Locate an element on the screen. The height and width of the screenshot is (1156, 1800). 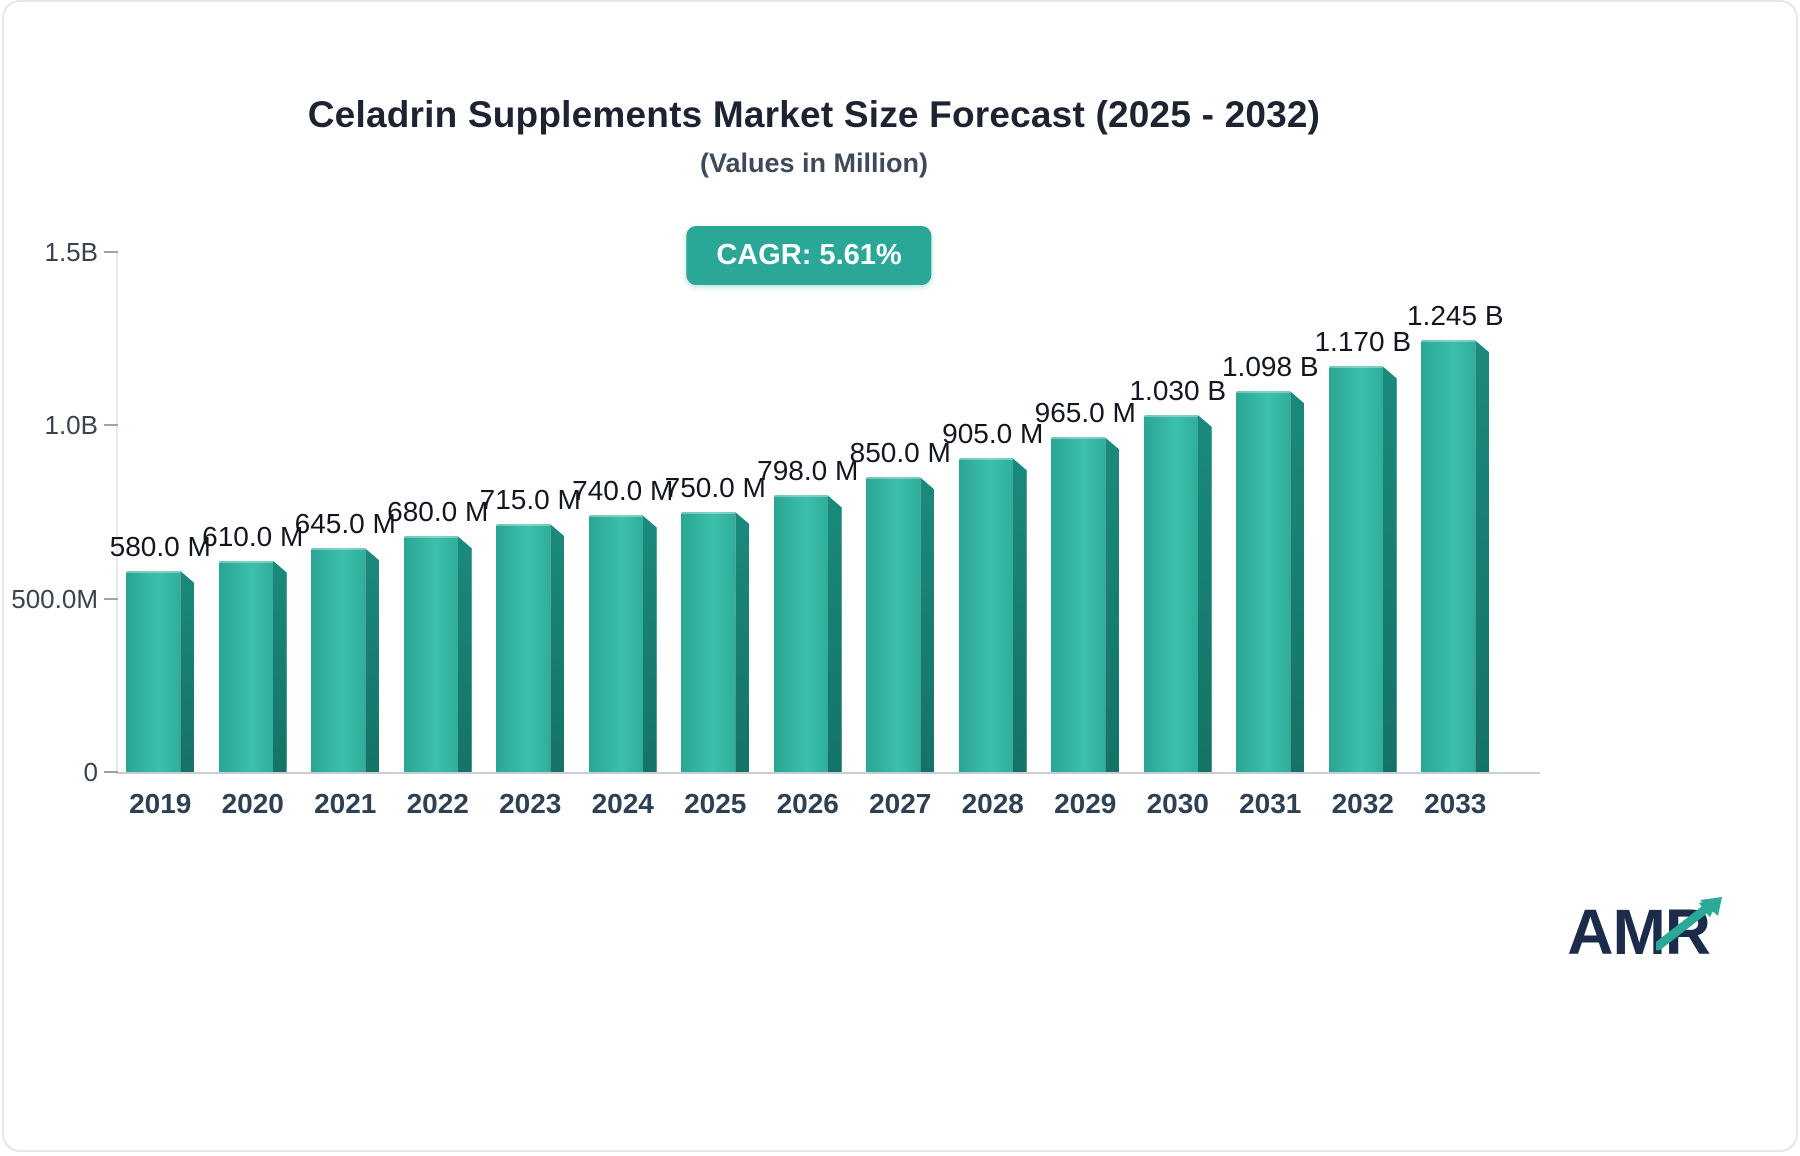
bar-2020 is located at coordinates (252, 666).